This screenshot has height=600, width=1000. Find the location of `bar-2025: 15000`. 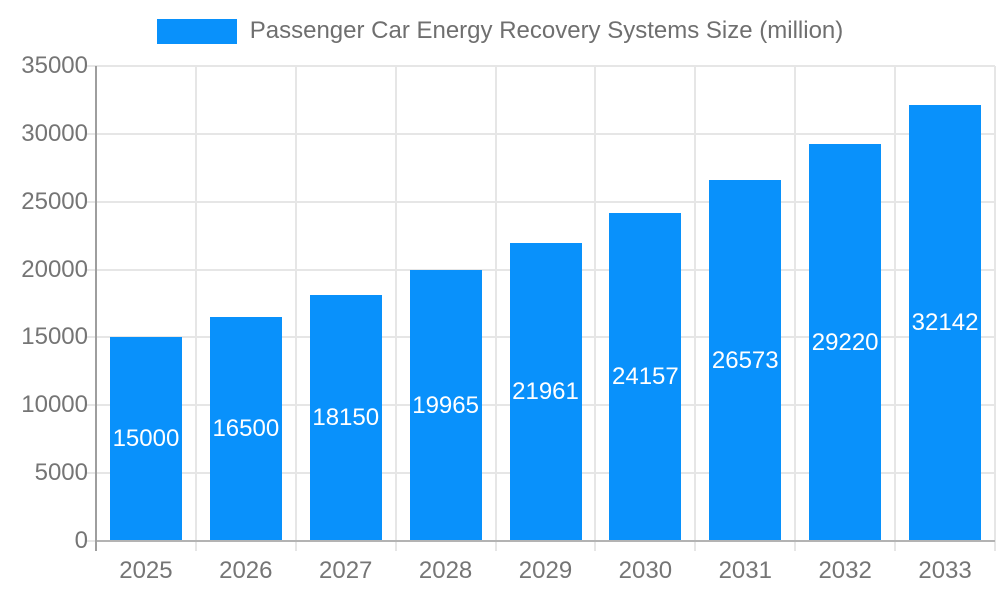

bar-2025: 15000 is located at coordinates (145, 439).